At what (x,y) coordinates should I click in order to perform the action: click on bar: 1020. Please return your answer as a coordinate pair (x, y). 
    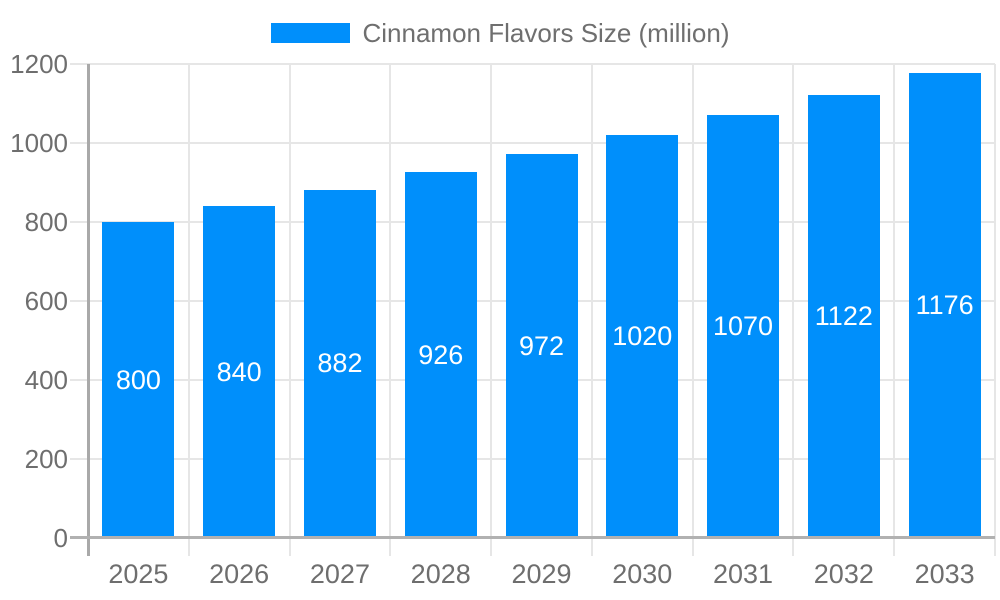
    Looking at the image, I should click on (642, 336).